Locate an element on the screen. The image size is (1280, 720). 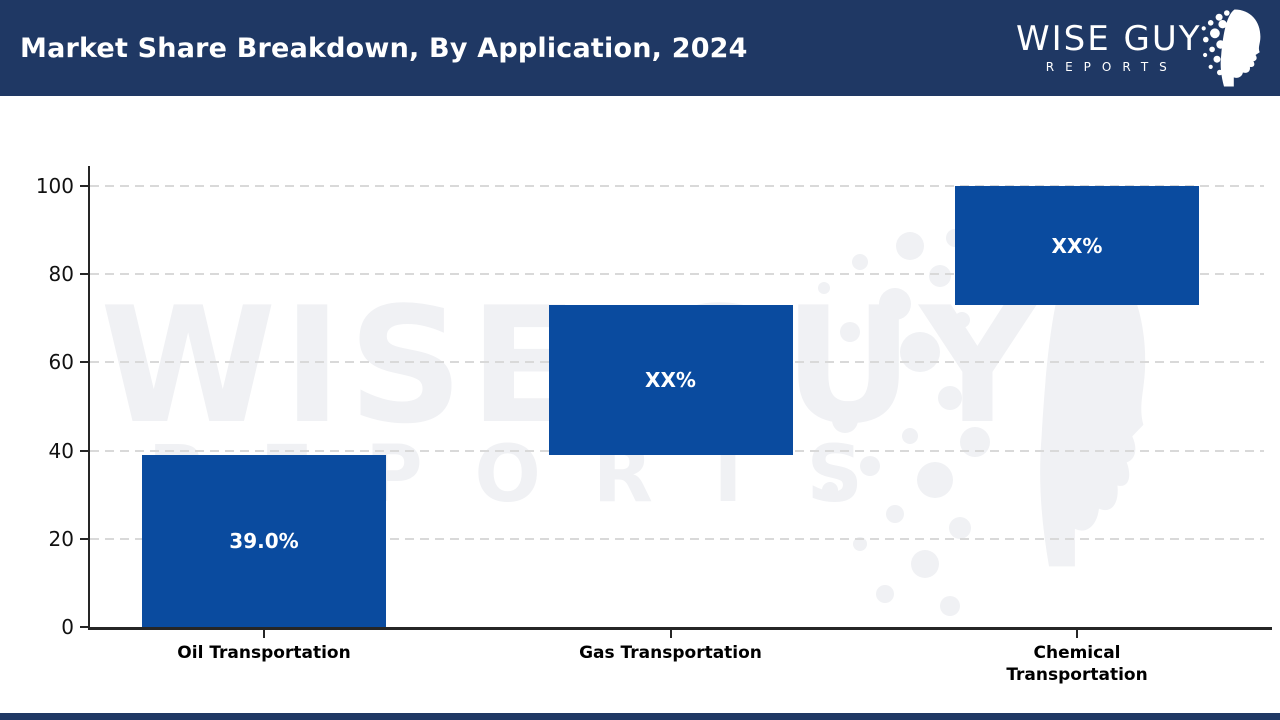
bar-gas-transportation: XX% is located at coordinates (670, 380).